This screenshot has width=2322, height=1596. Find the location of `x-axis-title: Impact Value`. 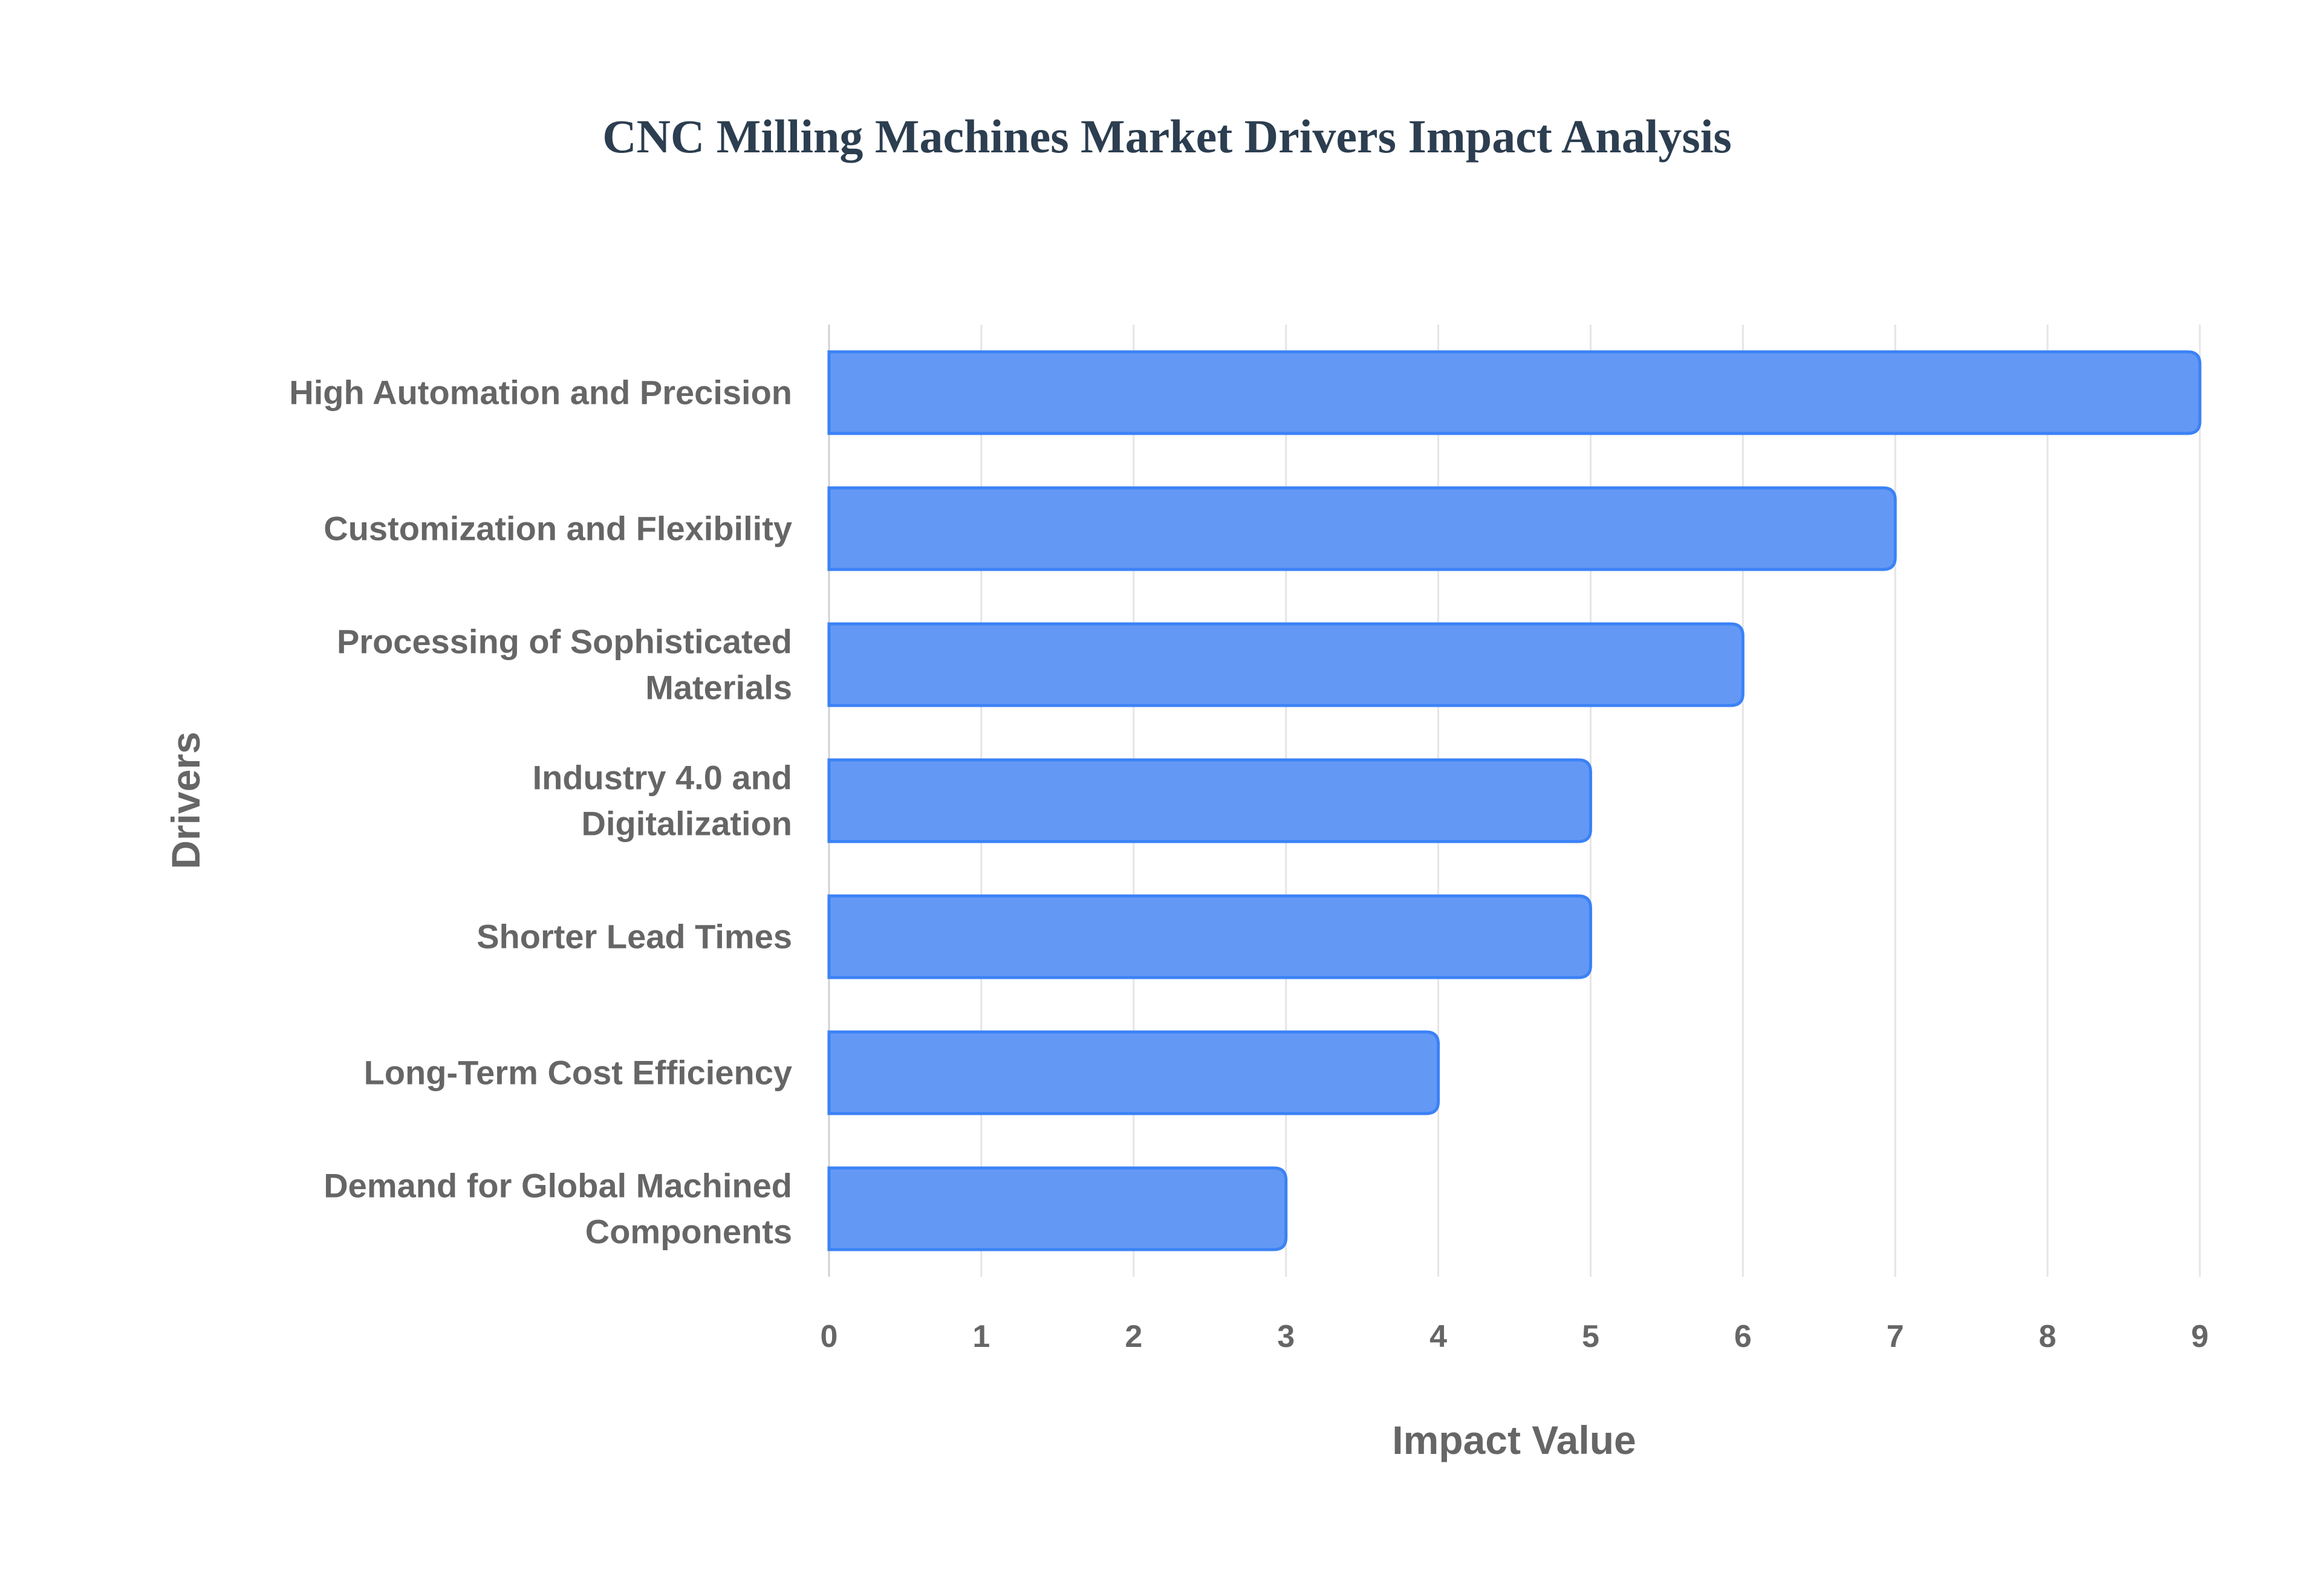

x-axis-title: Impact Value is located at coordinates (1514, 1440).